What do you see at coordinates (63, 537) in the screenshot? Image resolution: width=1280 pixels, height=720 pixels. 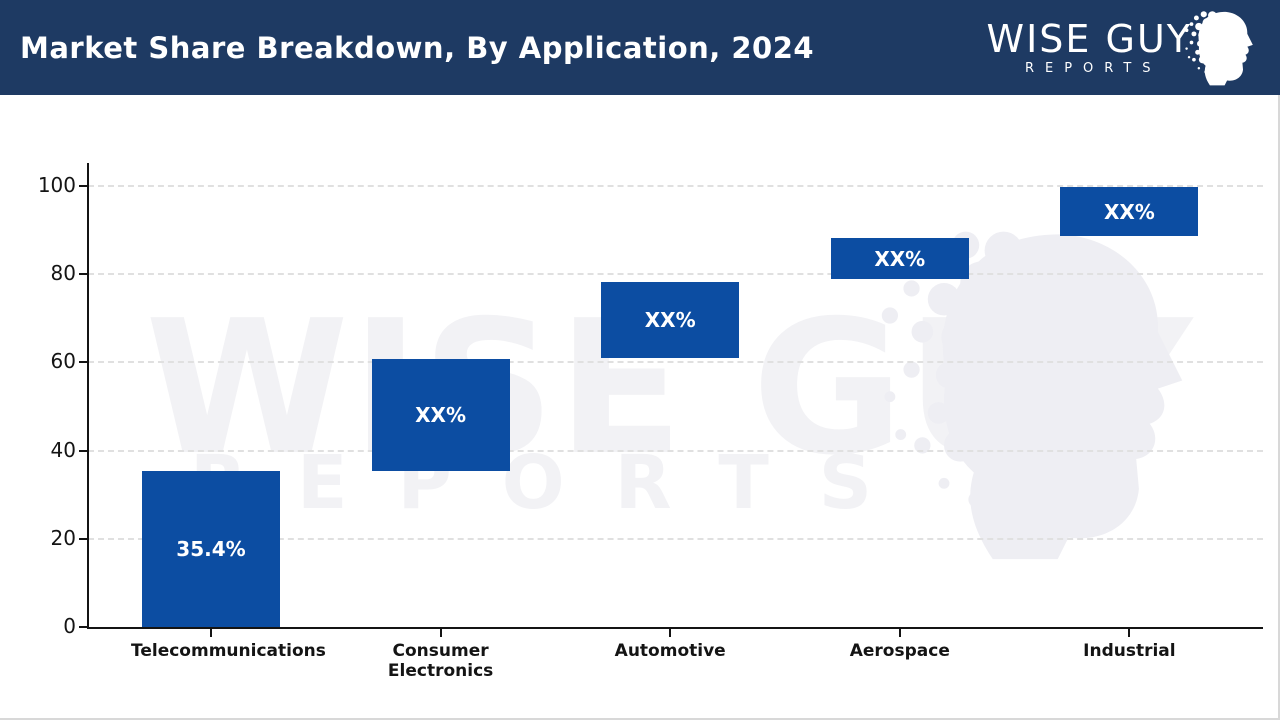 I see `y-tick-label: 20` at bounding box center [63, 537].